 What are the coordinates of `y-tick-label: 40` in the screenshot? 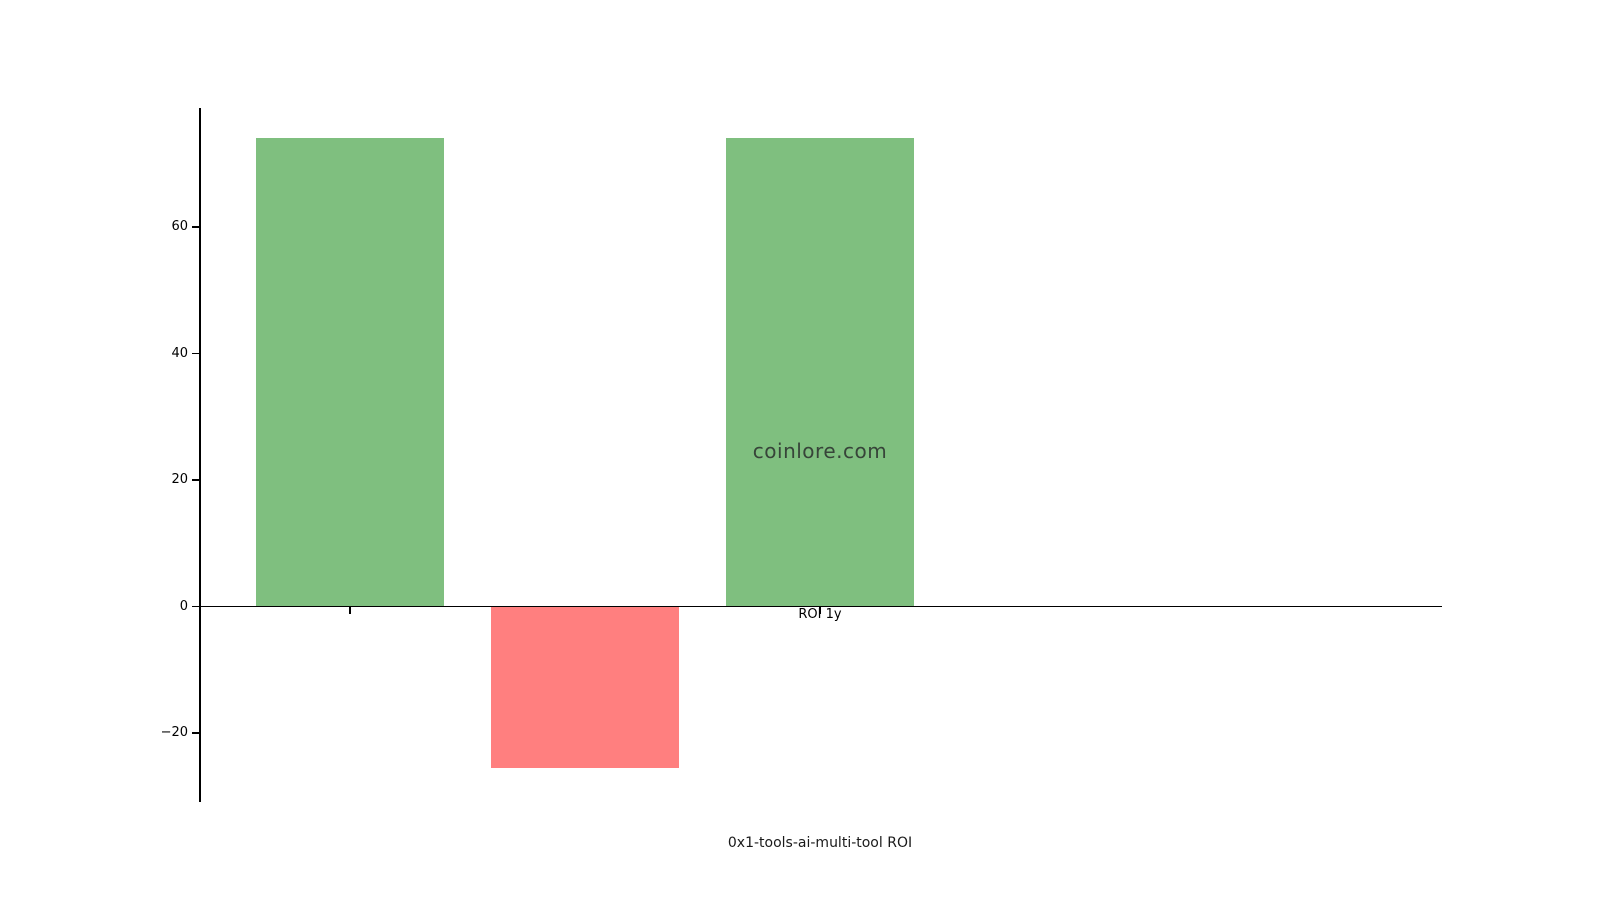 It's located at (179, 353).